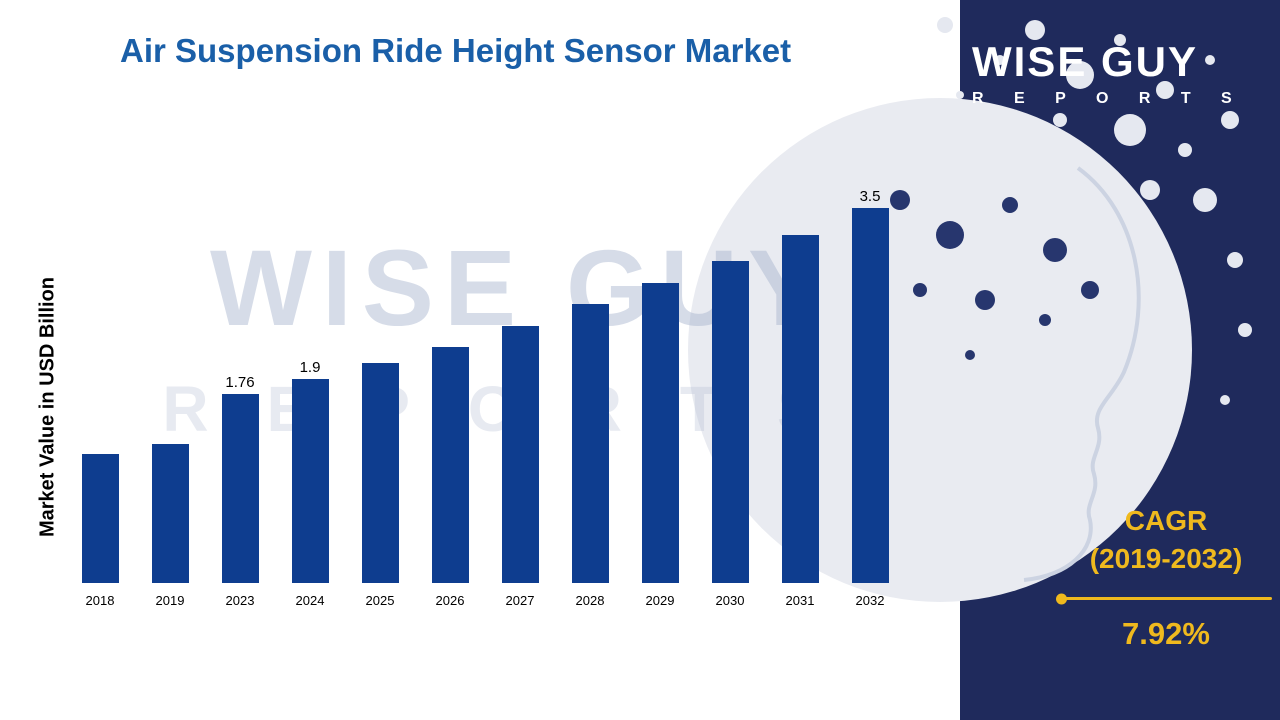 The width and height of the screenshot is (1280, 720). Describe the element at coordinates (800, 408) in the screenshot. I see `bar-2031` at that location.